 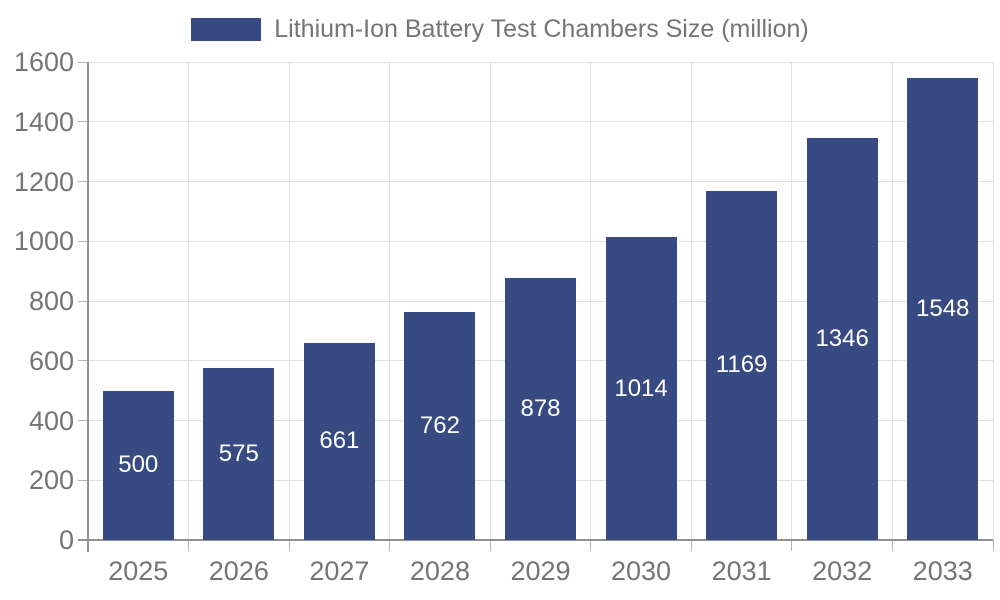 I want to click on bar-value-label: 878, so click(x=540, y=408).